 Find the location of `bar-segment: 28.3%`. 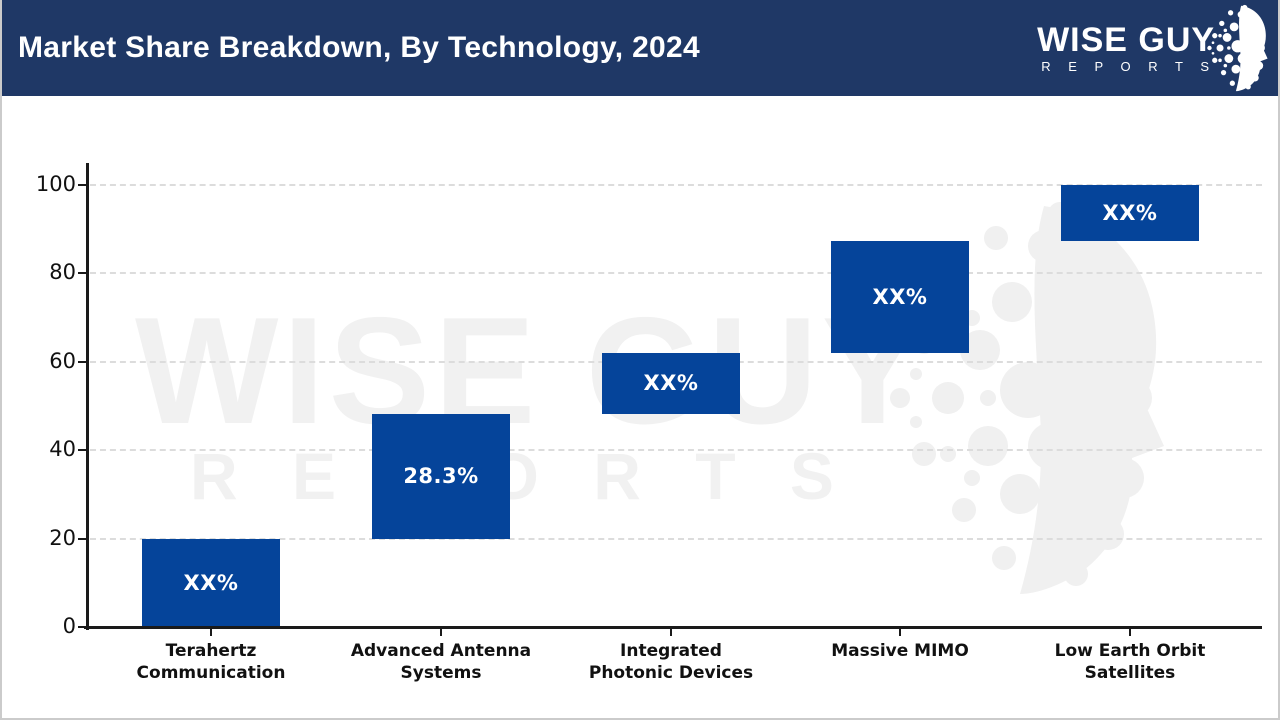

bar-segment: 28.3% is located at coordinates (441, 476).